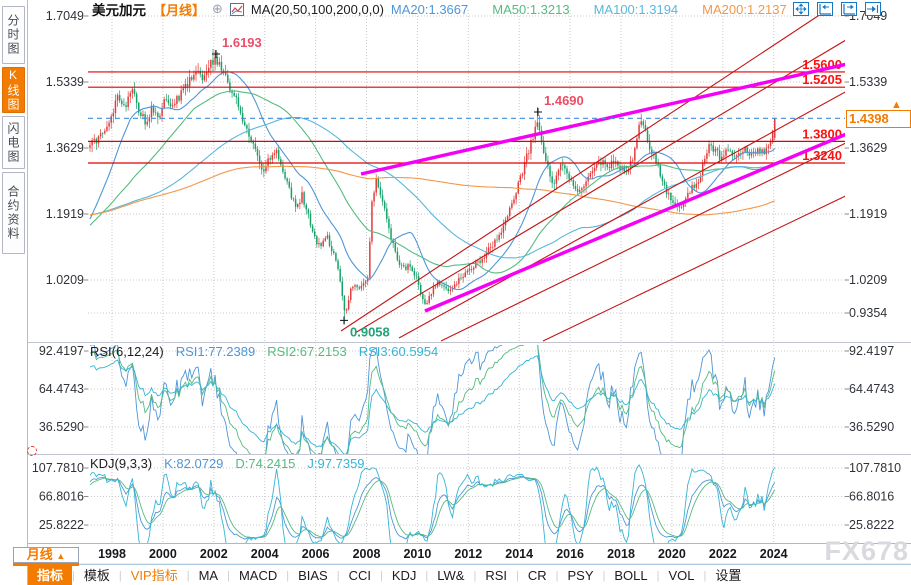  I want to click on svg-text: 1.0209, so click(868, 280).